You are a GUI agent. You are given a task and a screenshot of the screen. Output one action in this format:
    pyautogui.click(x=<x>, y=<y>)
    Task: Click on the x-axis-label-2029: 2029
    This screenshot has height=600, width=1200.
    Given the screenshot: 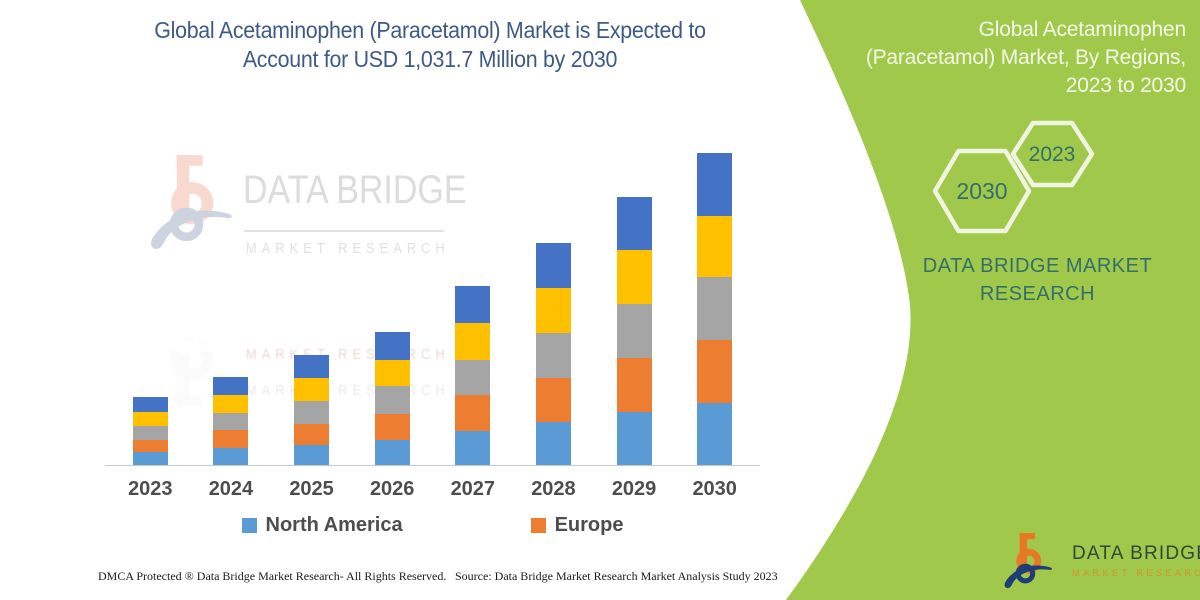 What is the action you would take?
    pyautogui.click(x=634, y=489)
    